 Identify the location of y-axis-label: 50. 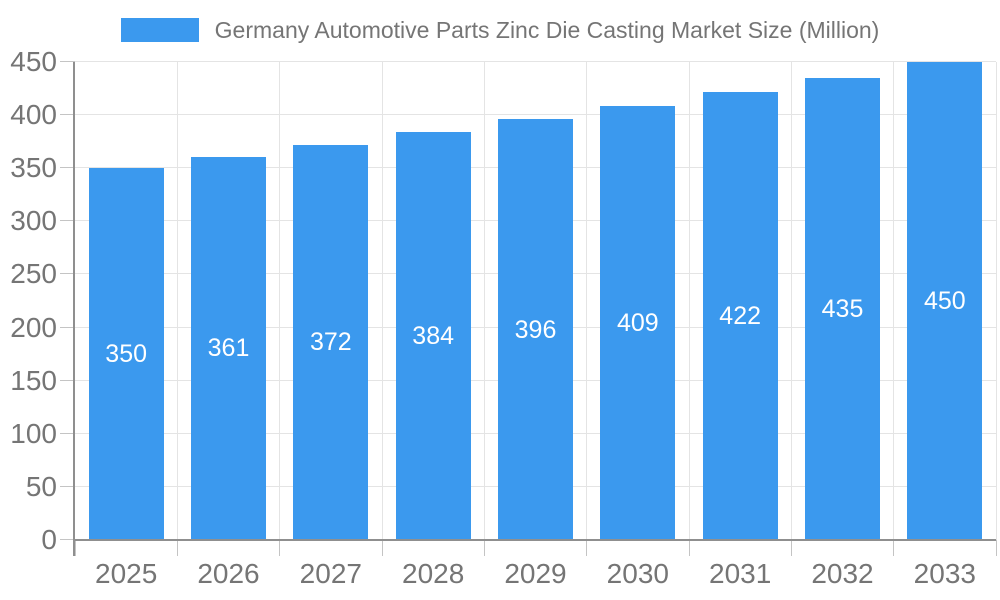
(41, 486).